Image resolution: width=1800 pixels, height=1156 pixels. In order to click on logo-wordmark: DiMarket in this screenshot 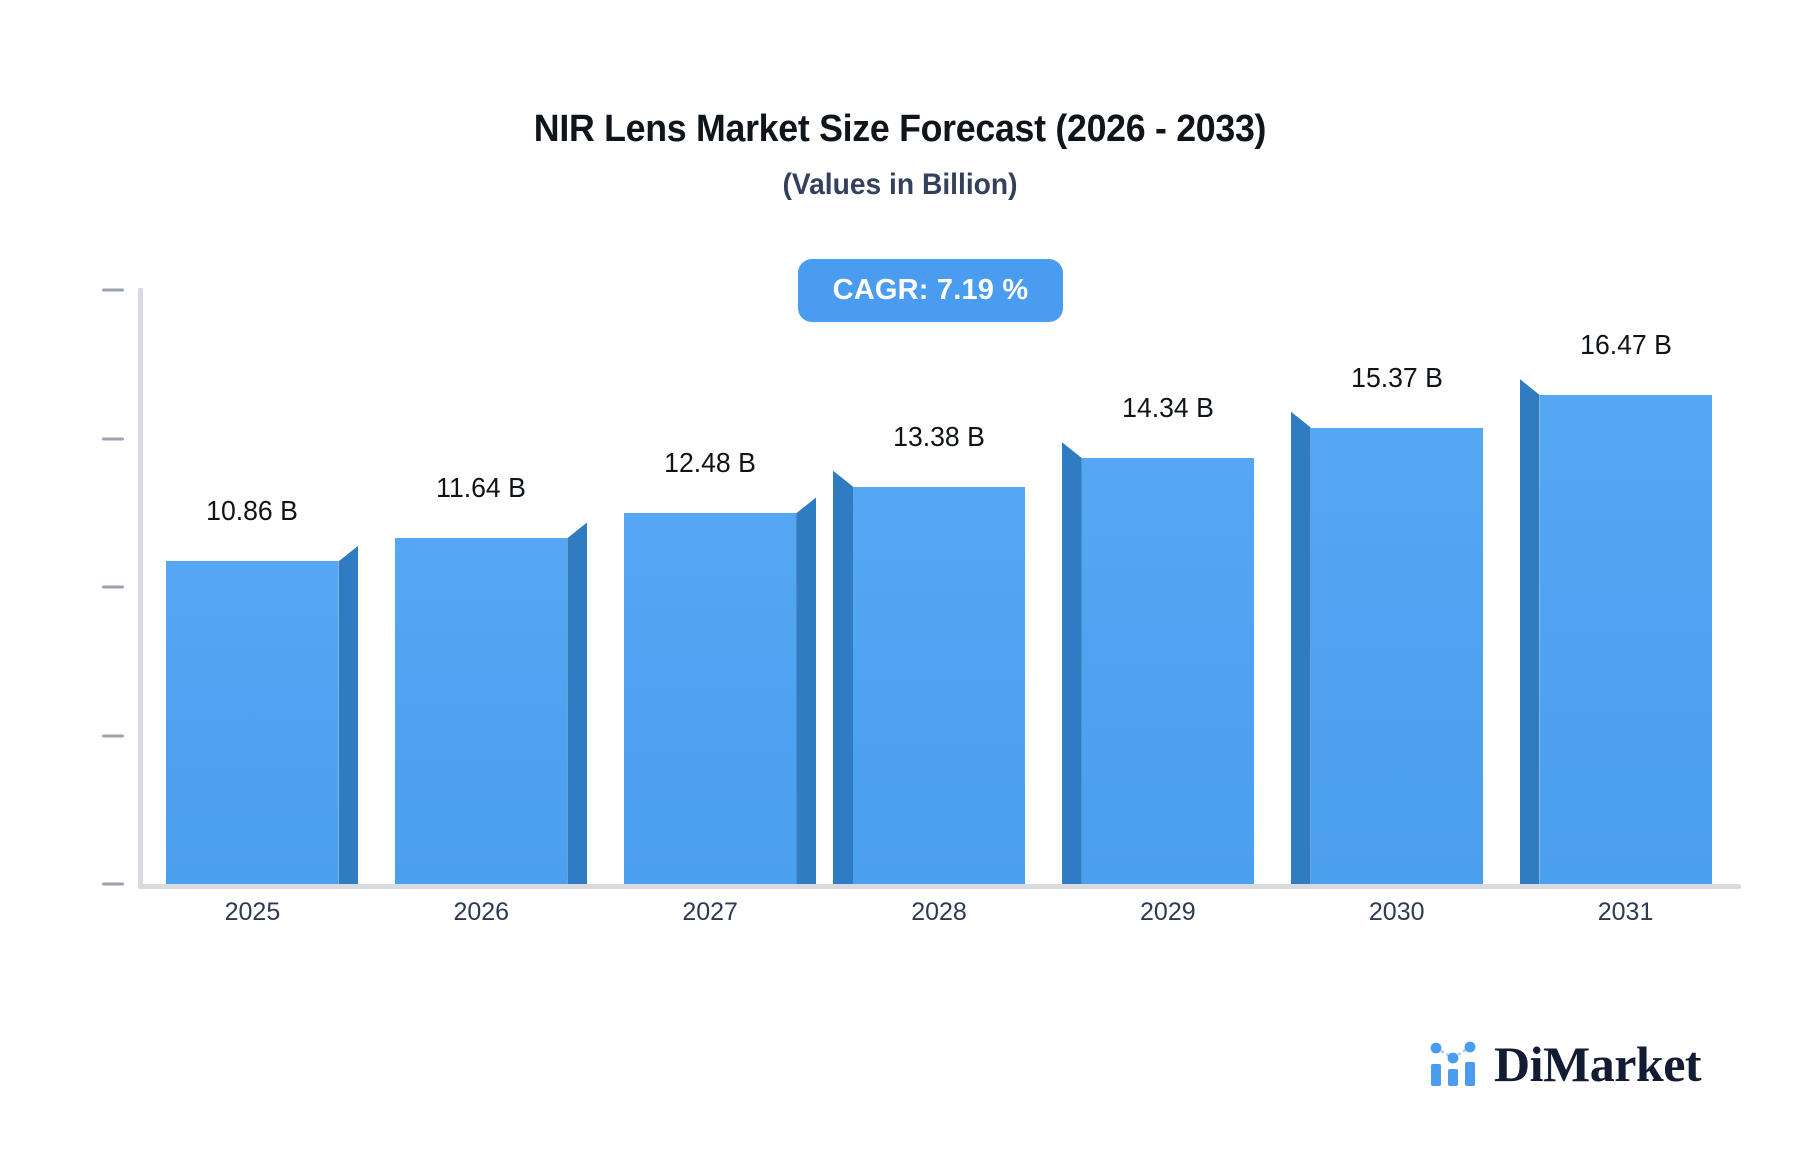, I will do `click(1598, 1064)`.